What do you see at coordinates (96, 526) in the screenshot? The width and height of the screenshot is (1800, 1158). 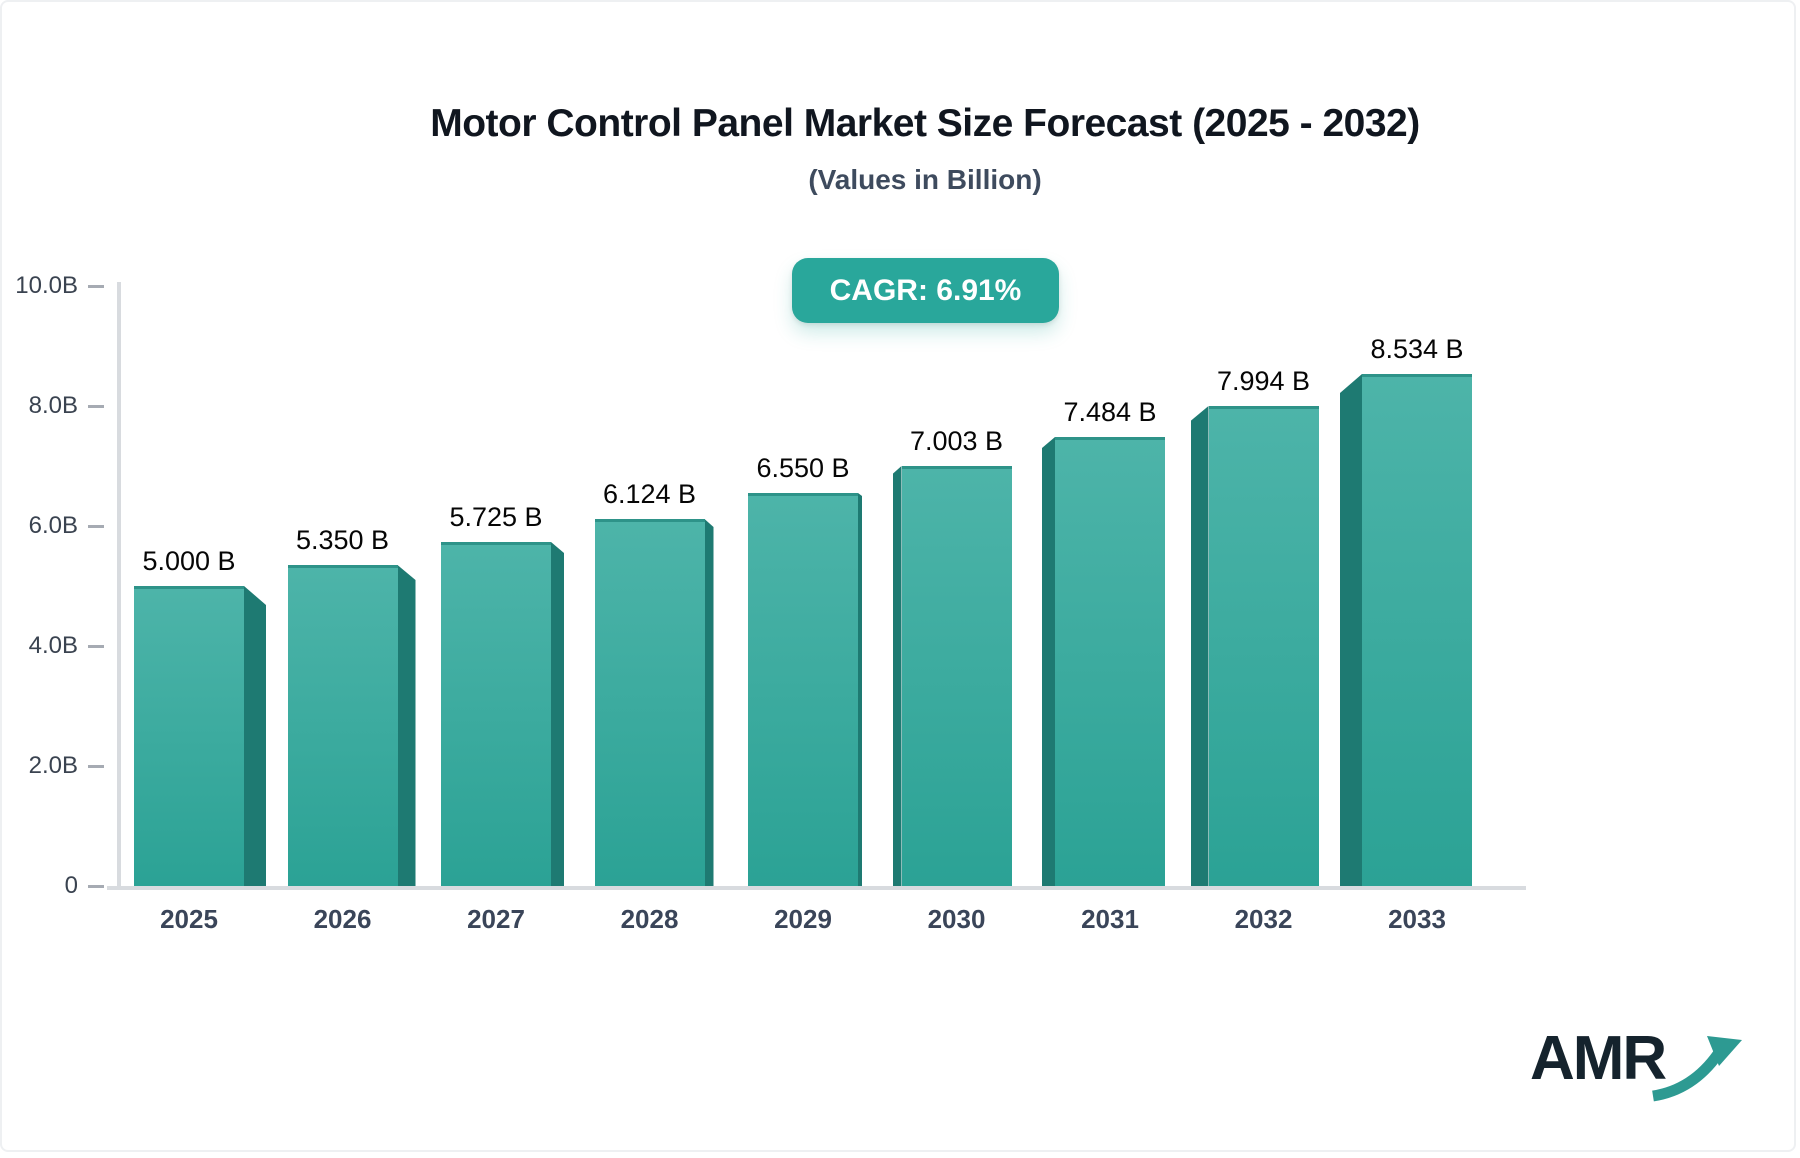 I see `y-tick-6.0B` at bounding box center [96, 526].